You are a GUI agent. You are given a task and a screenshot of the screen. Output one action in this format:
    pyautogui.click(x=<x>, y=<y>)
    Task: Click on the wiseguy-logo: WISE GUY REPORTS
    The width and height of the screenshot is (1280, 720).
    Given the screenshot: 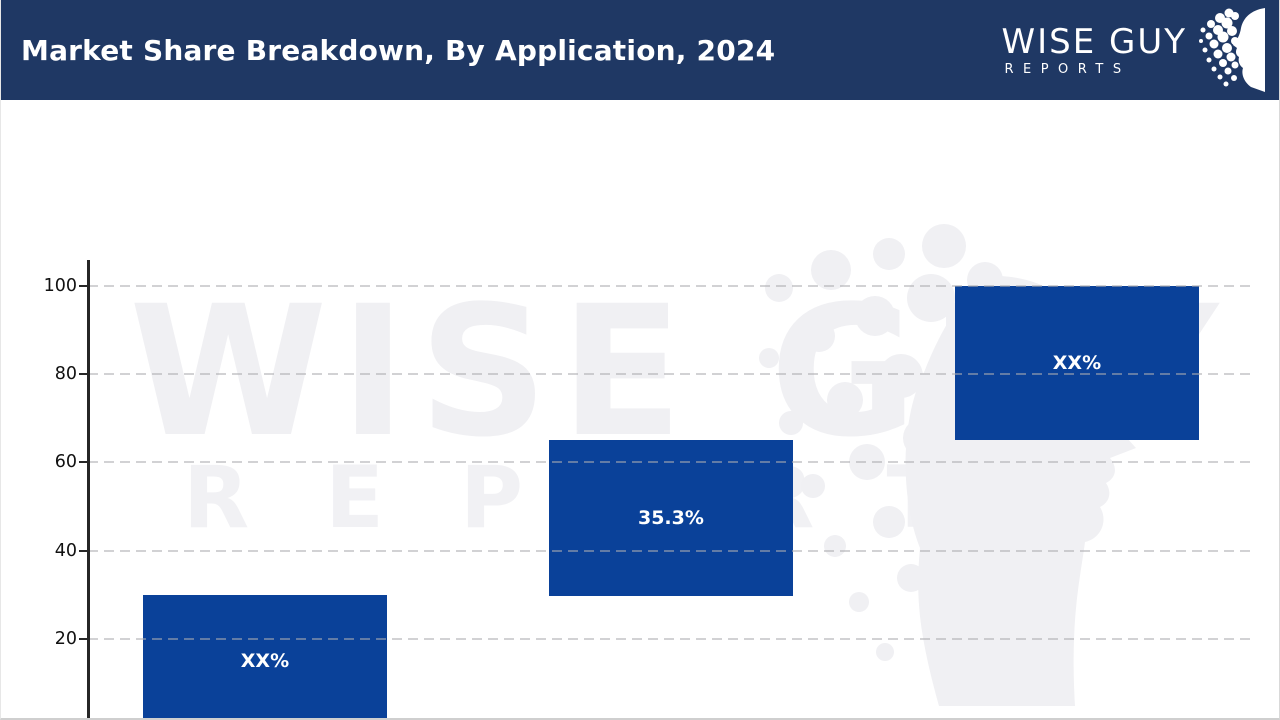 What is the action you would take?
    pyautogui.click(x=1133, y=50)
    